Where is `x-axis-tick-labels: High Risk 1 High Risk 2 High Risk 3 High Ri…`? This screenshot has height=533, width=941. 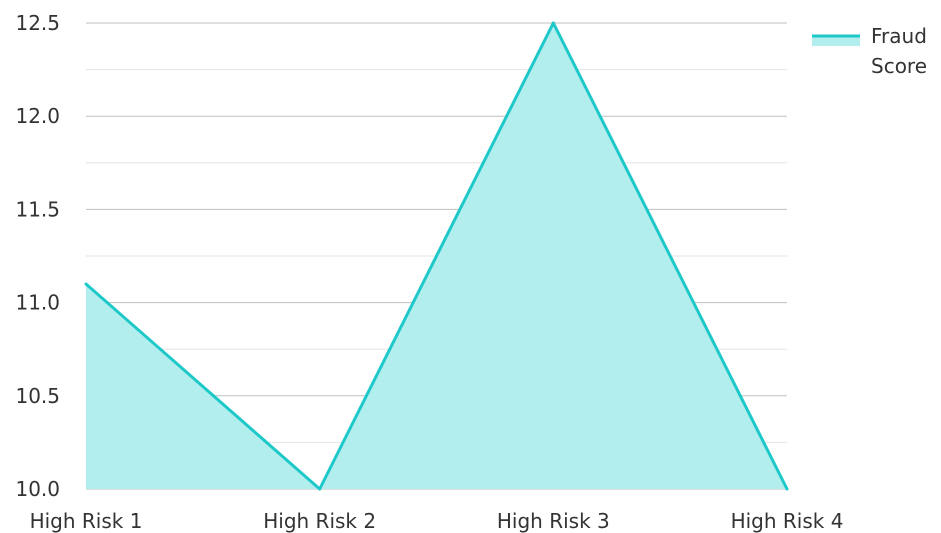 x-axis-tick-labels: High Risk 1 High Risk 2 High Risk 3 High Ri… is located at coordinates (437, 521).